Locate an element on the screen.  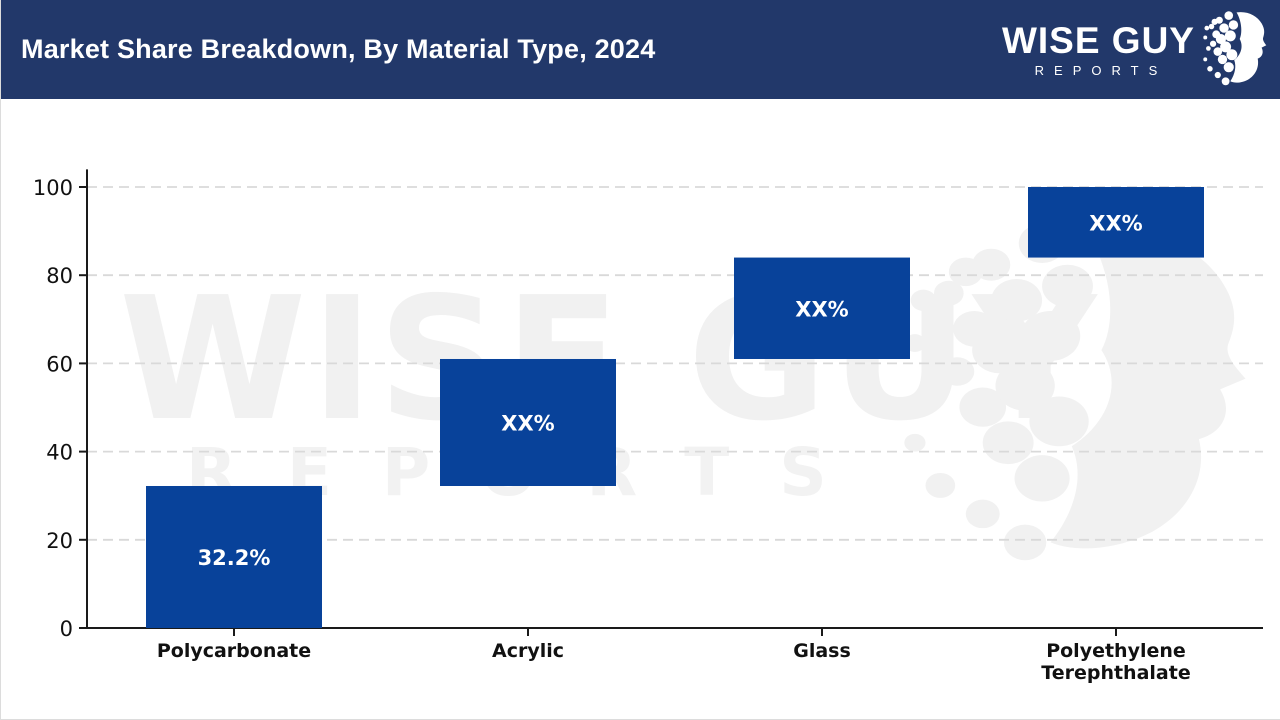
x-category-label: Polyethylene Terephthalate is located at coordinates (1115, 662).